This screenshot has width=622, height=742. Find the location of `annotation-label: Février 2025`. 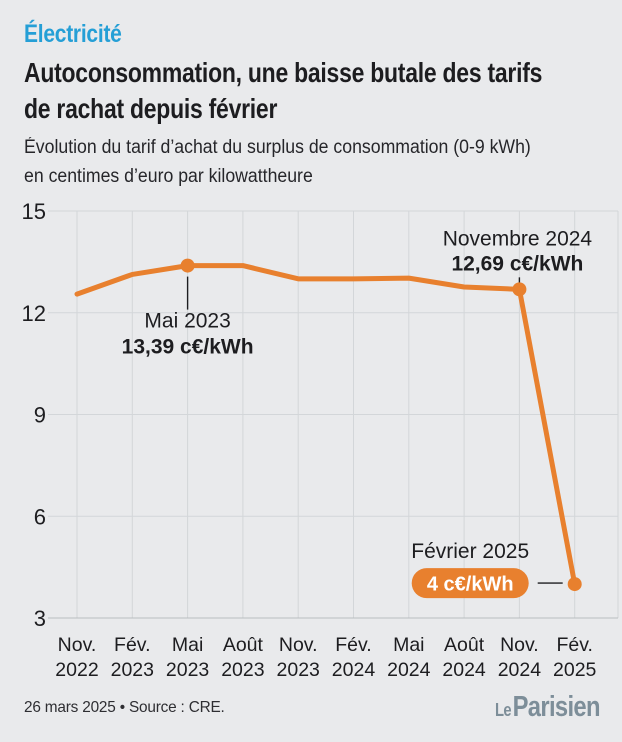

annotation-label: Février 2025 is located at coordinates (470, 551).